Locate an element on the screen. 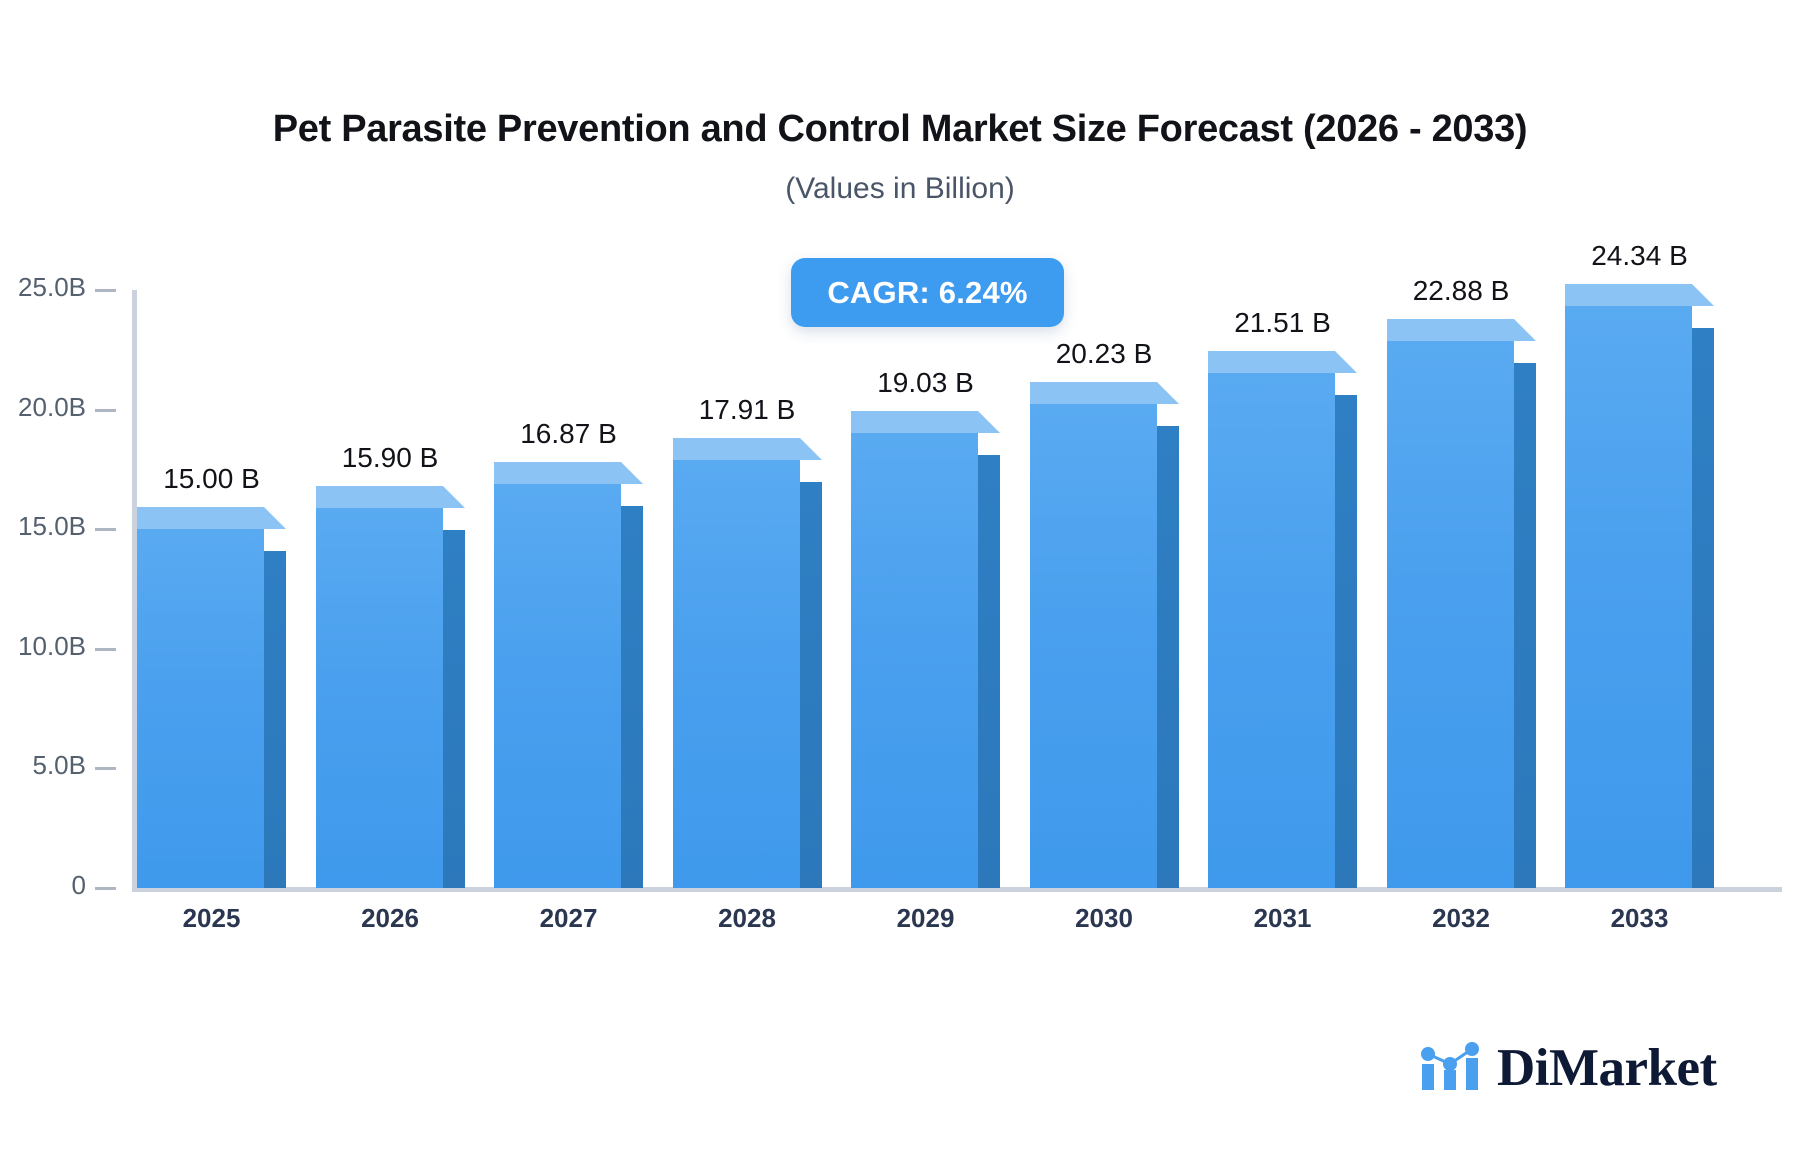  x-axis-tick-label: 2026 is located at coordinates (390, 918).